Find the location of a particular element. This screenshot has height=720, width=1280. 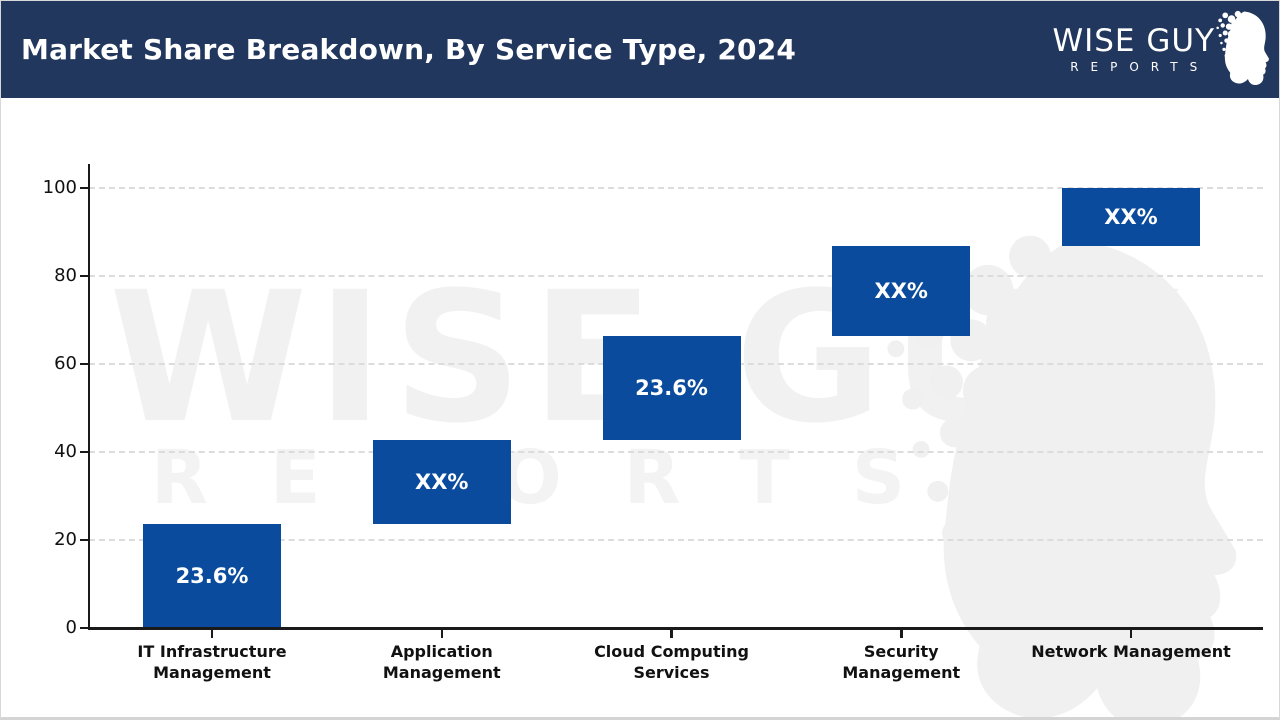

x-axis-line is located at coordinates (675, 628).